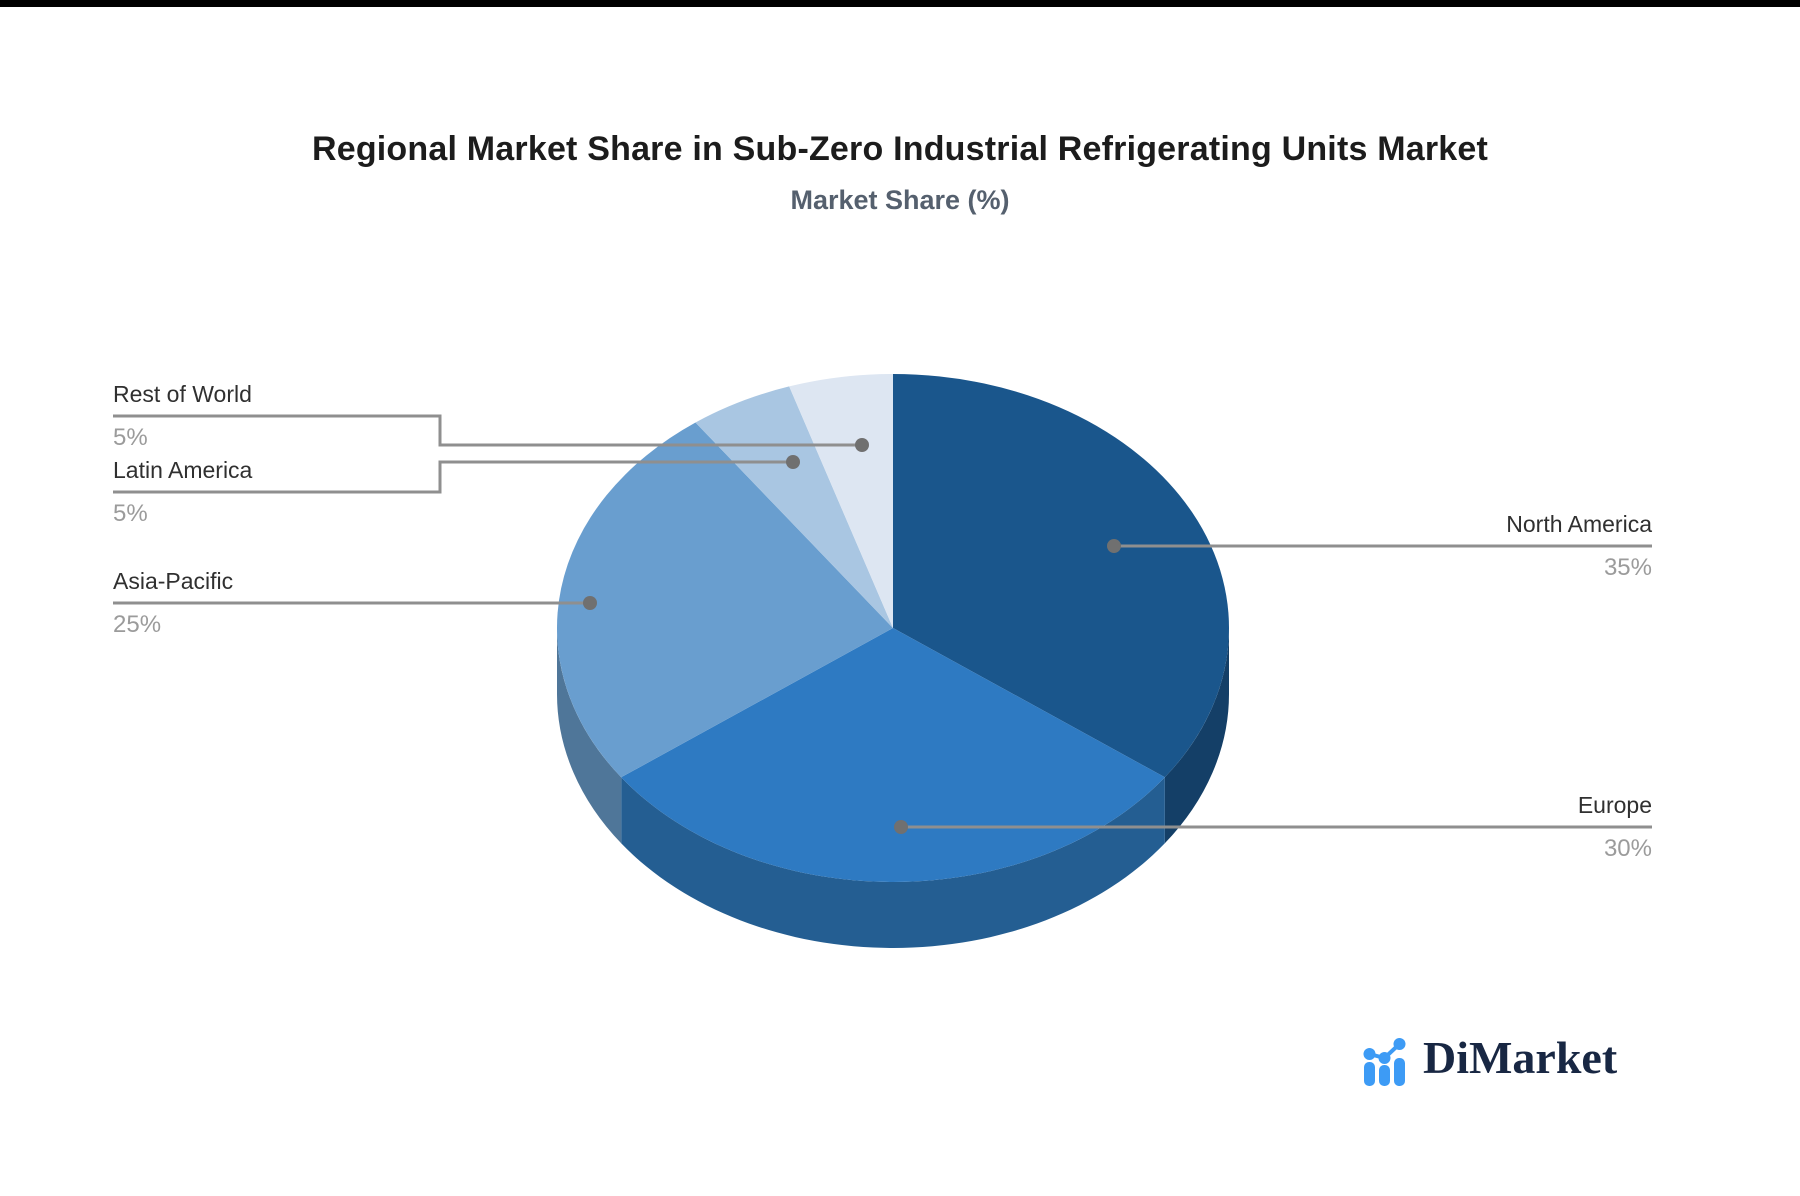  I want to click on slice-label: North America, so click(1579, 524).